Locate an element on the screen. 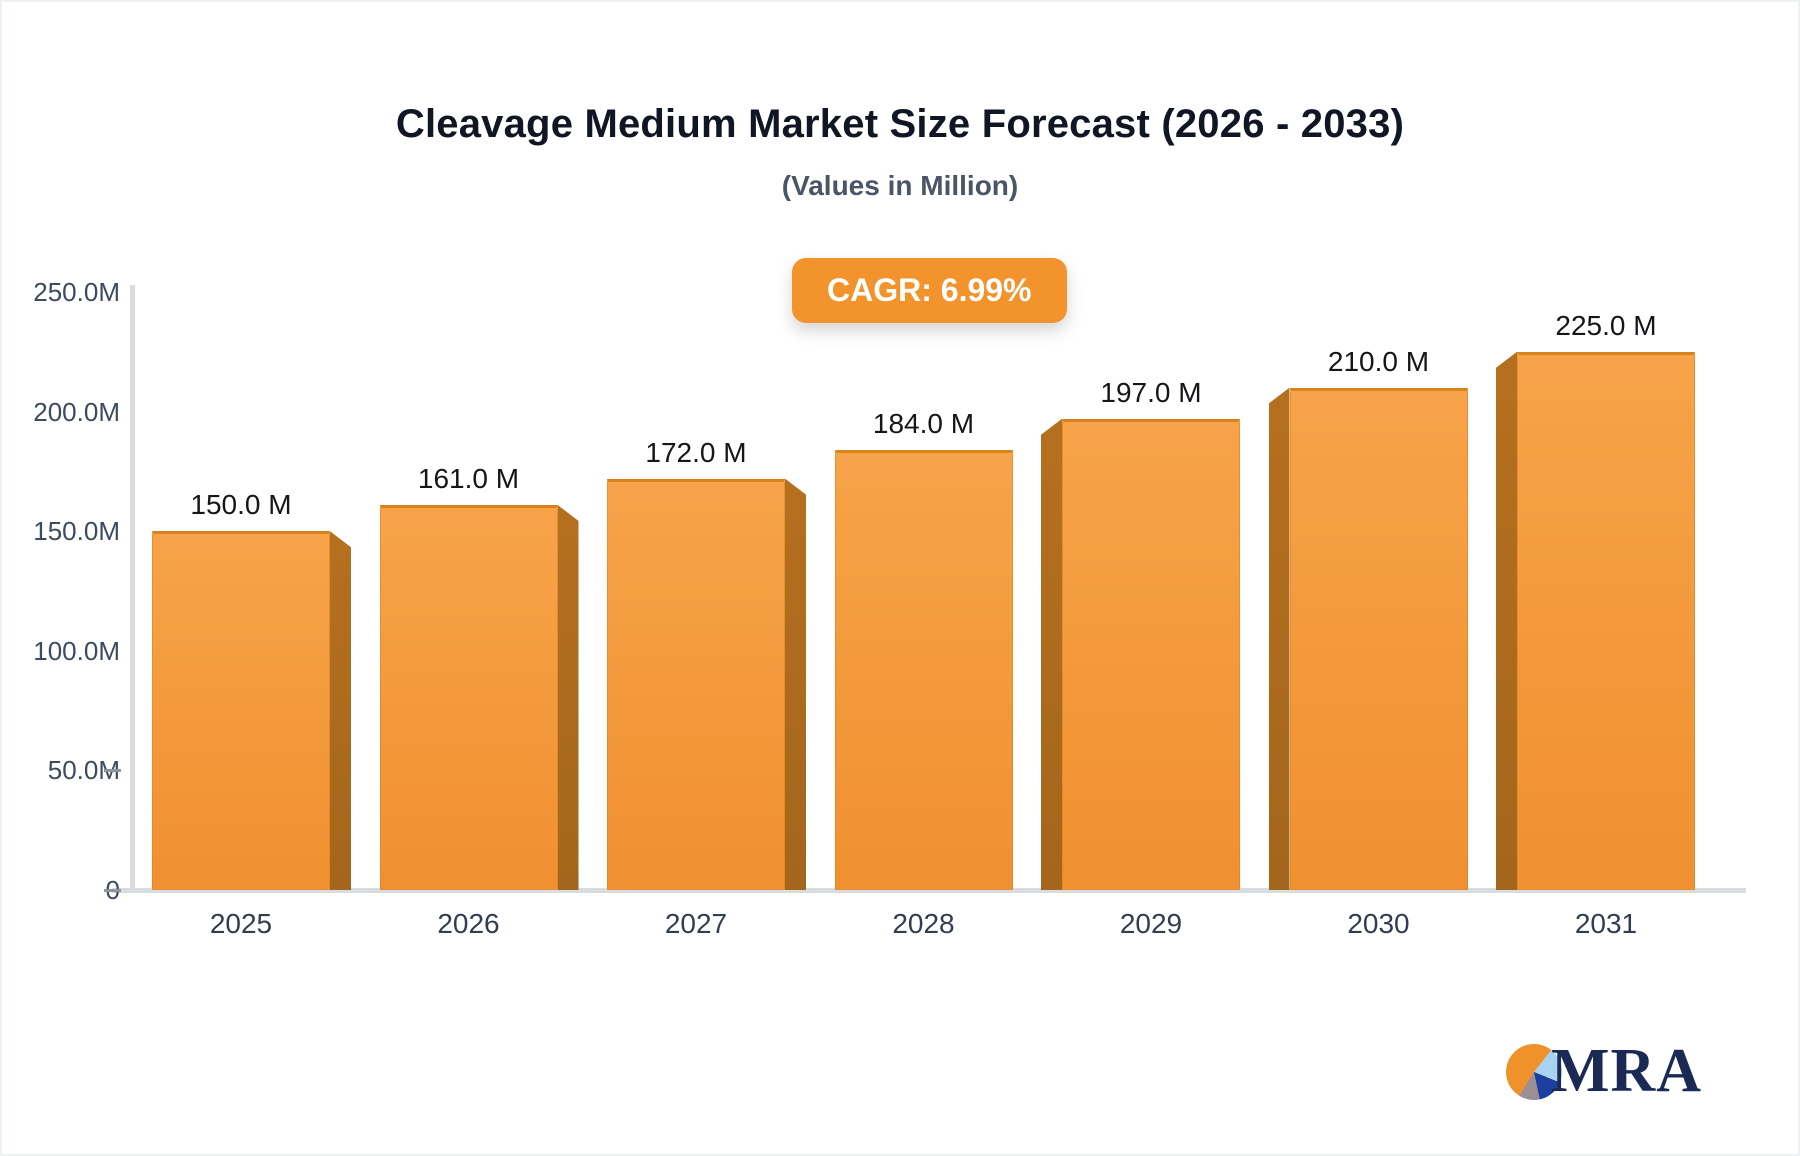 Image resolution: width=1800 pixels, height=1156 pixels. x-axis-category-label: 2029 is located at coordinates (1151, 923).